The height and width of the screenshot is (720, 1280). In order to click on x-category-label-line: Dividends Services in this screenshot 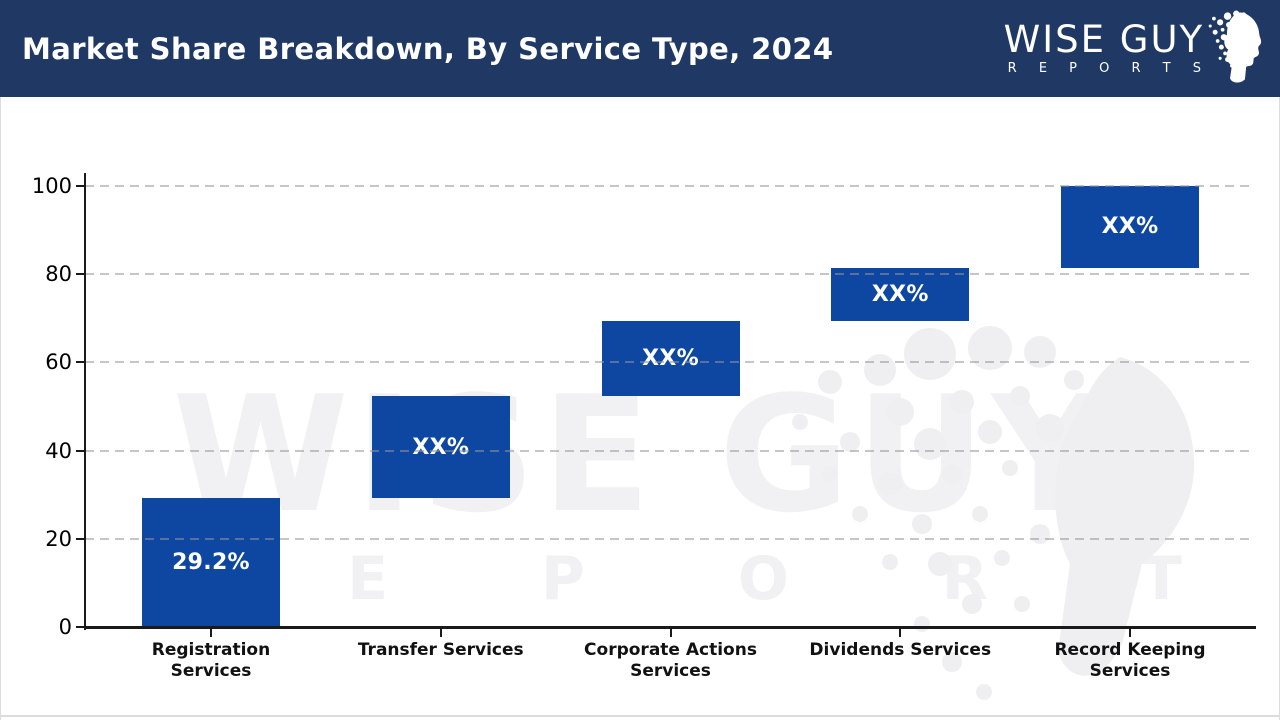, I will do `click(900, 650)`.